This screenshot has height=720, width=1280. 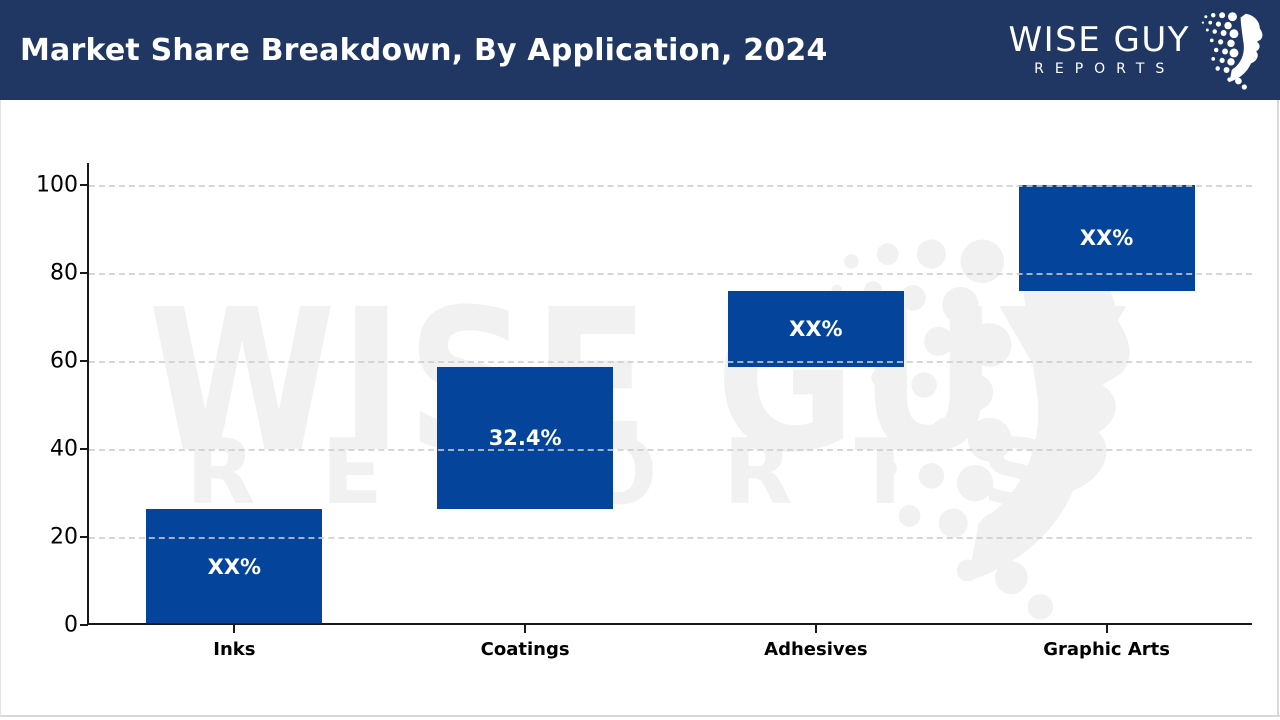 I want to click on y-tick-label-100: 100, so click(x=57, y=185).